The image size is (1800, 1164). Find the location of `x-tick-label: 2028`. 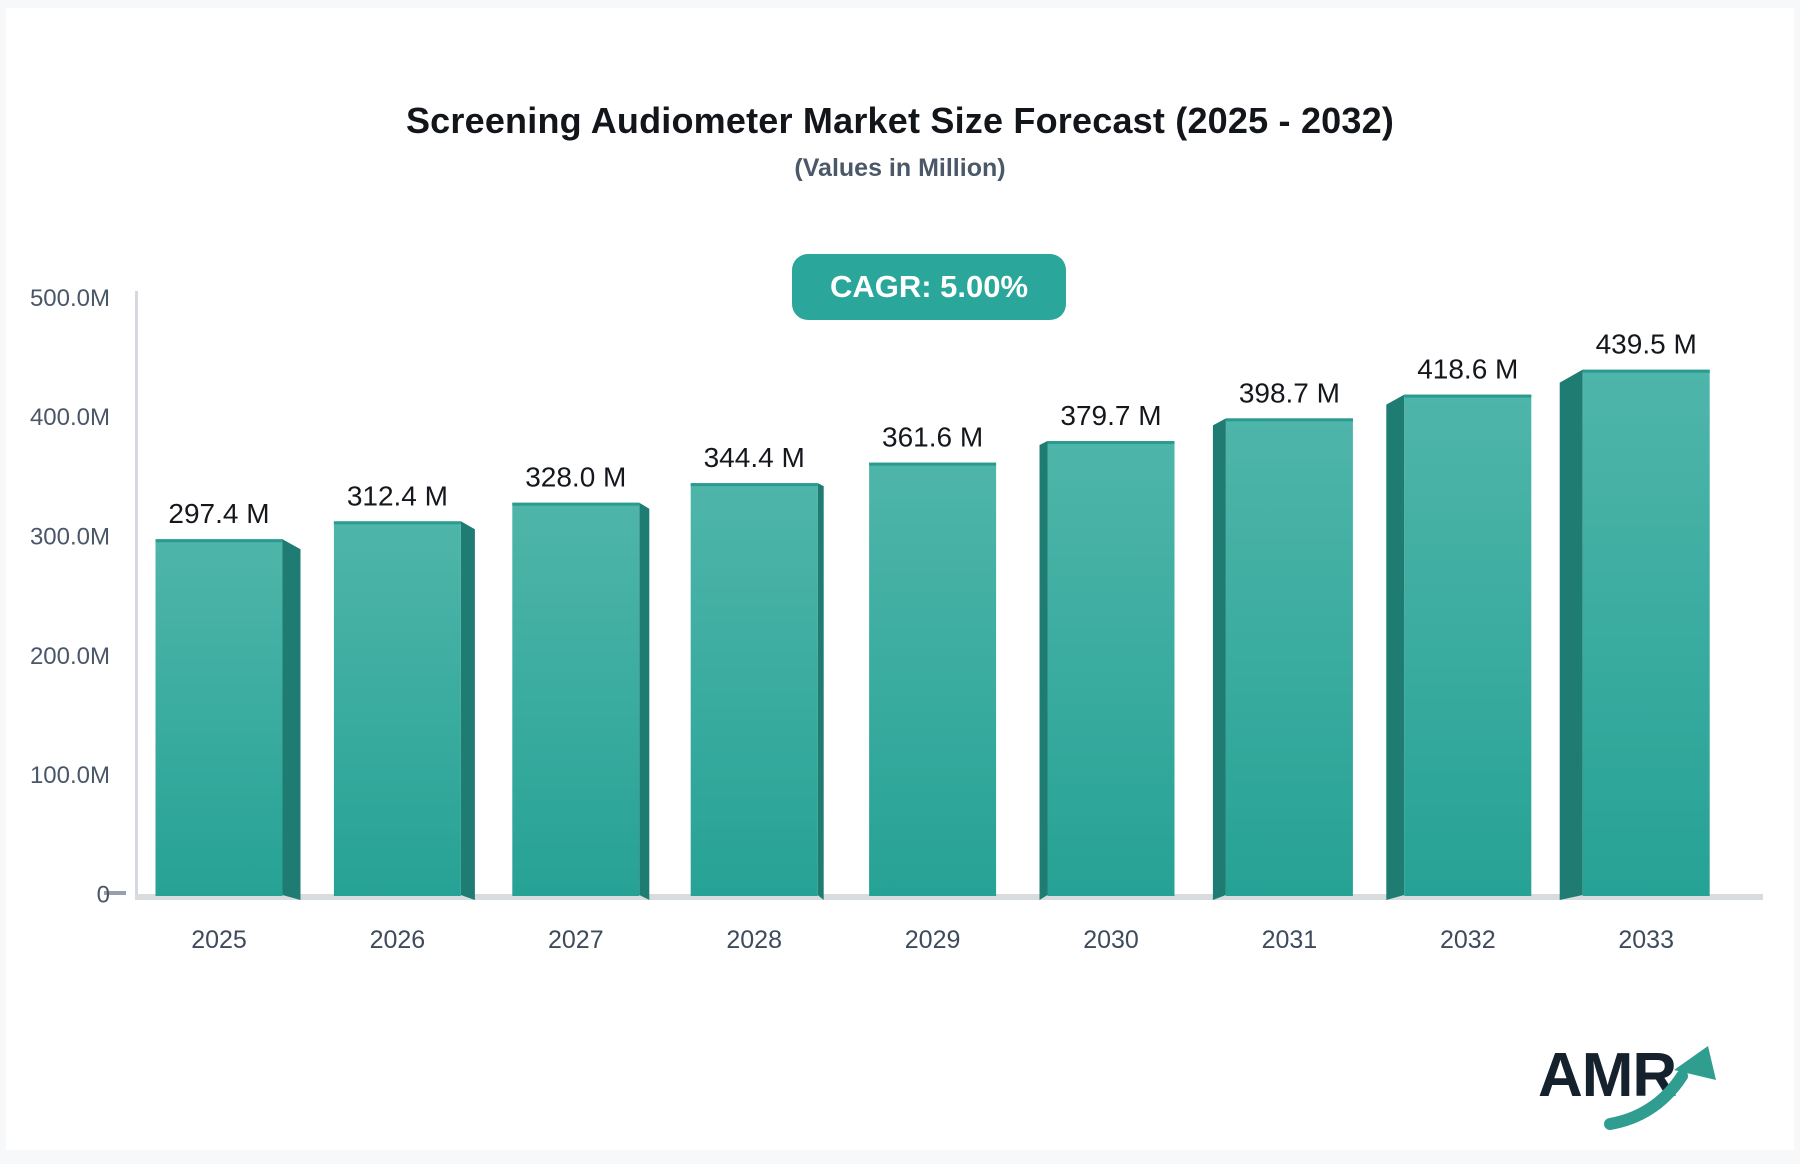

x-tick-label: 2028 is located at coordinates (754, 940).